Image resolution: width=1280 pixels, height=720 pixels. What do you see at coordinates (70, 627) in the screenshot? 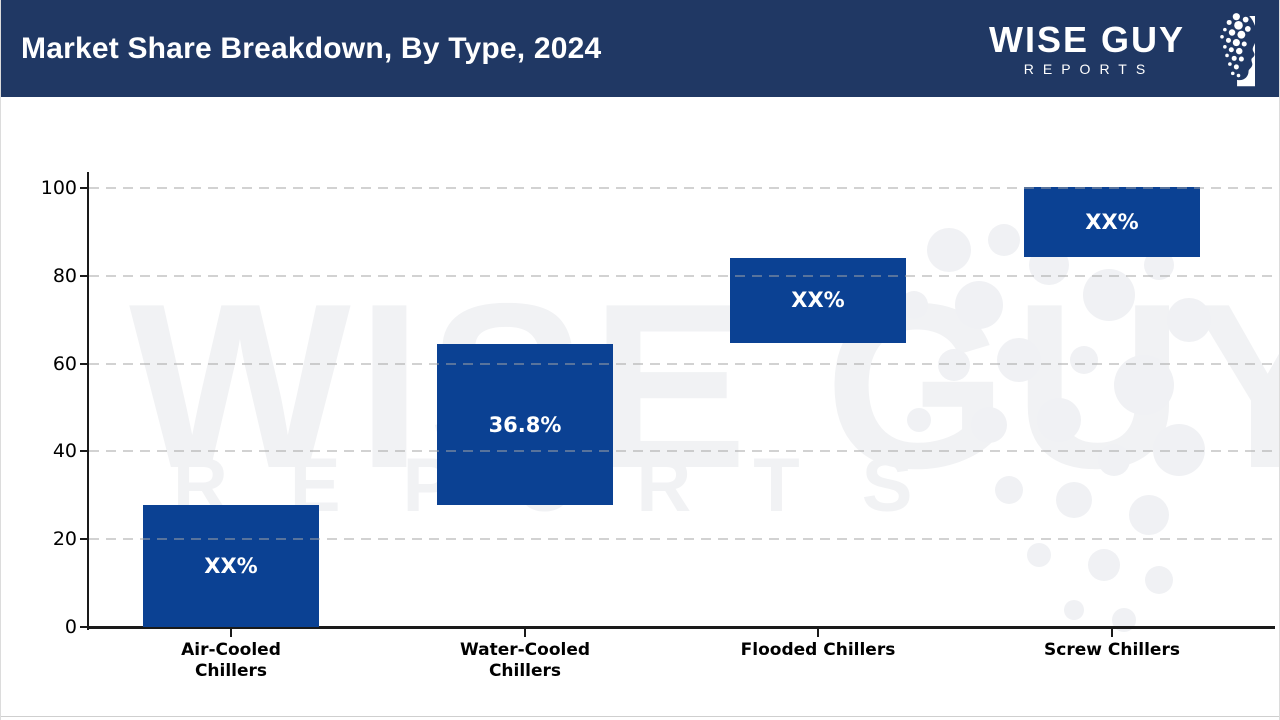
I see `y-tick-label-0: 0` at bounding box center [70, 627].